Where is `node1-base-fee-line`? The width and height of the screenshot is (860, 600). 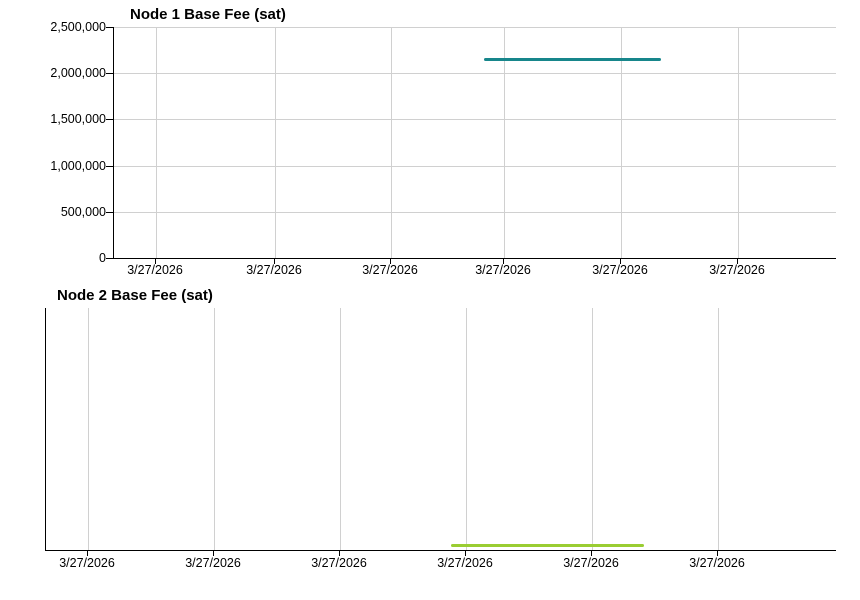 node1-base-fee-line is located at coordinates (572, 59).